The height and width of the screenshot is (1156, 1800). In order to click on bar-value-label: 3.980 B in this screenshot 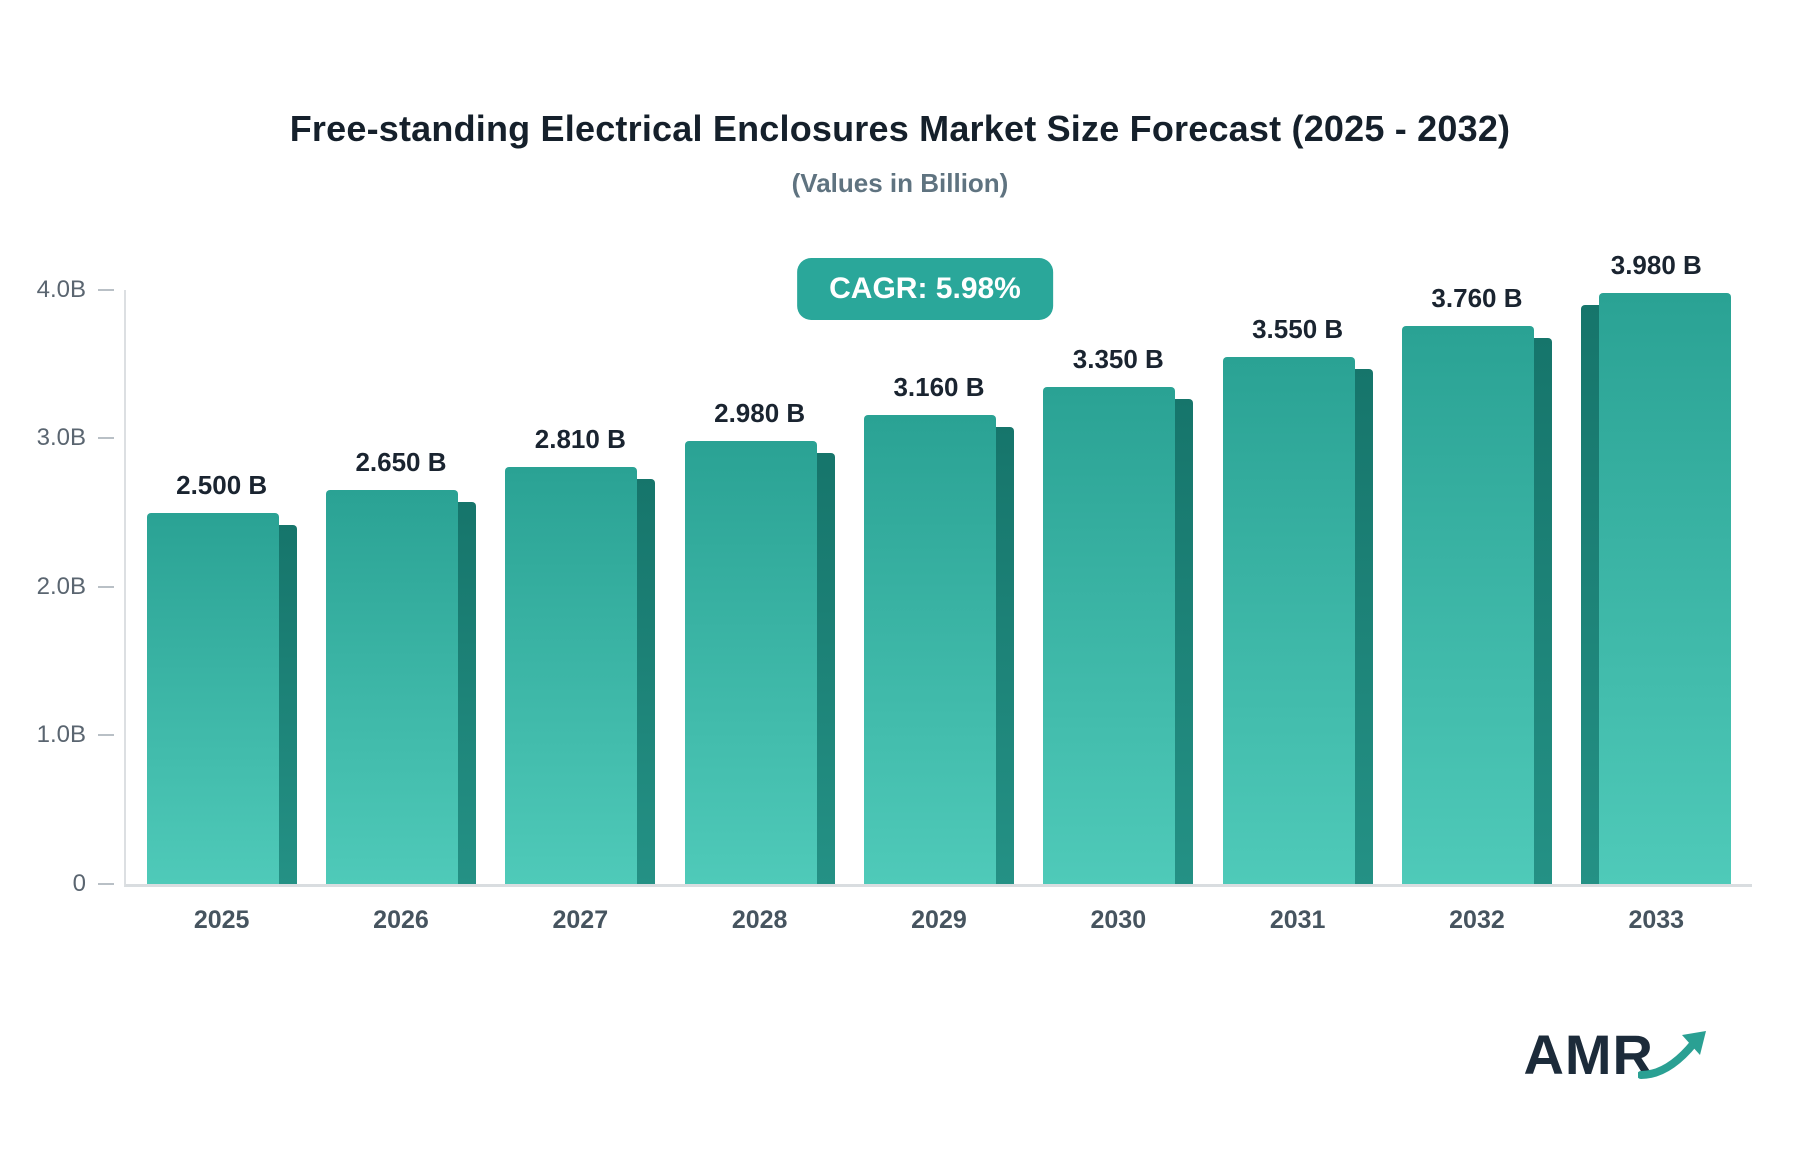, I will do `click(1656, 265)`.